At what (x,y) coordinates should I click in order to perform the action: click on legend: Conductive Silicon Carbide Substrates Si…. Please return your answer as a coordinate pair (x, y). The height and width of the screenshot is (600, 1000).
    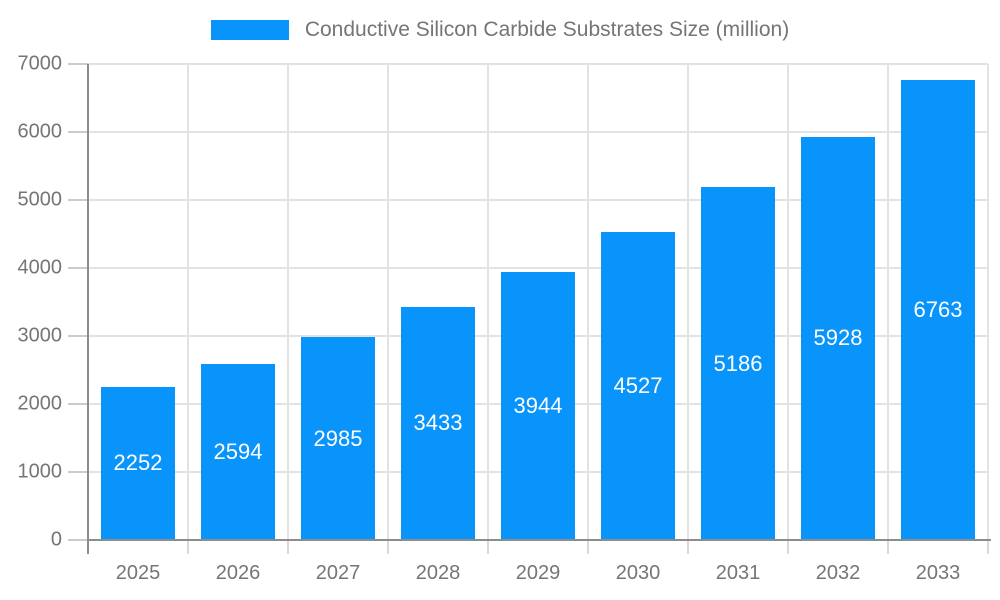
    Looking at the image, I should click on (500, 30).